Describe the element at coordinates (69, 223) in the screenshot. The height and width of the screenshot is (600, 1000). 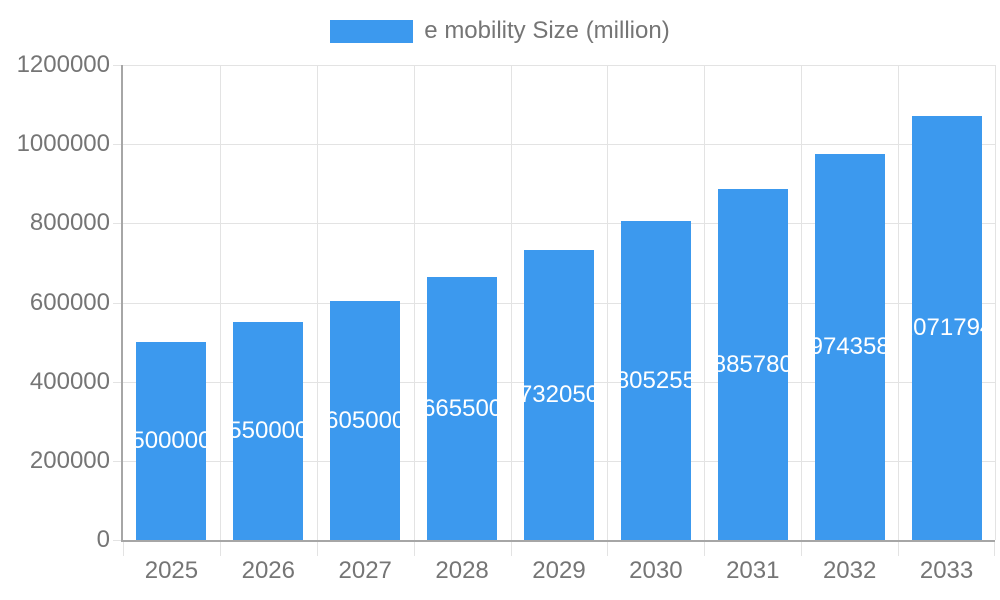
I see `y-tick-label: 800000` at that location.